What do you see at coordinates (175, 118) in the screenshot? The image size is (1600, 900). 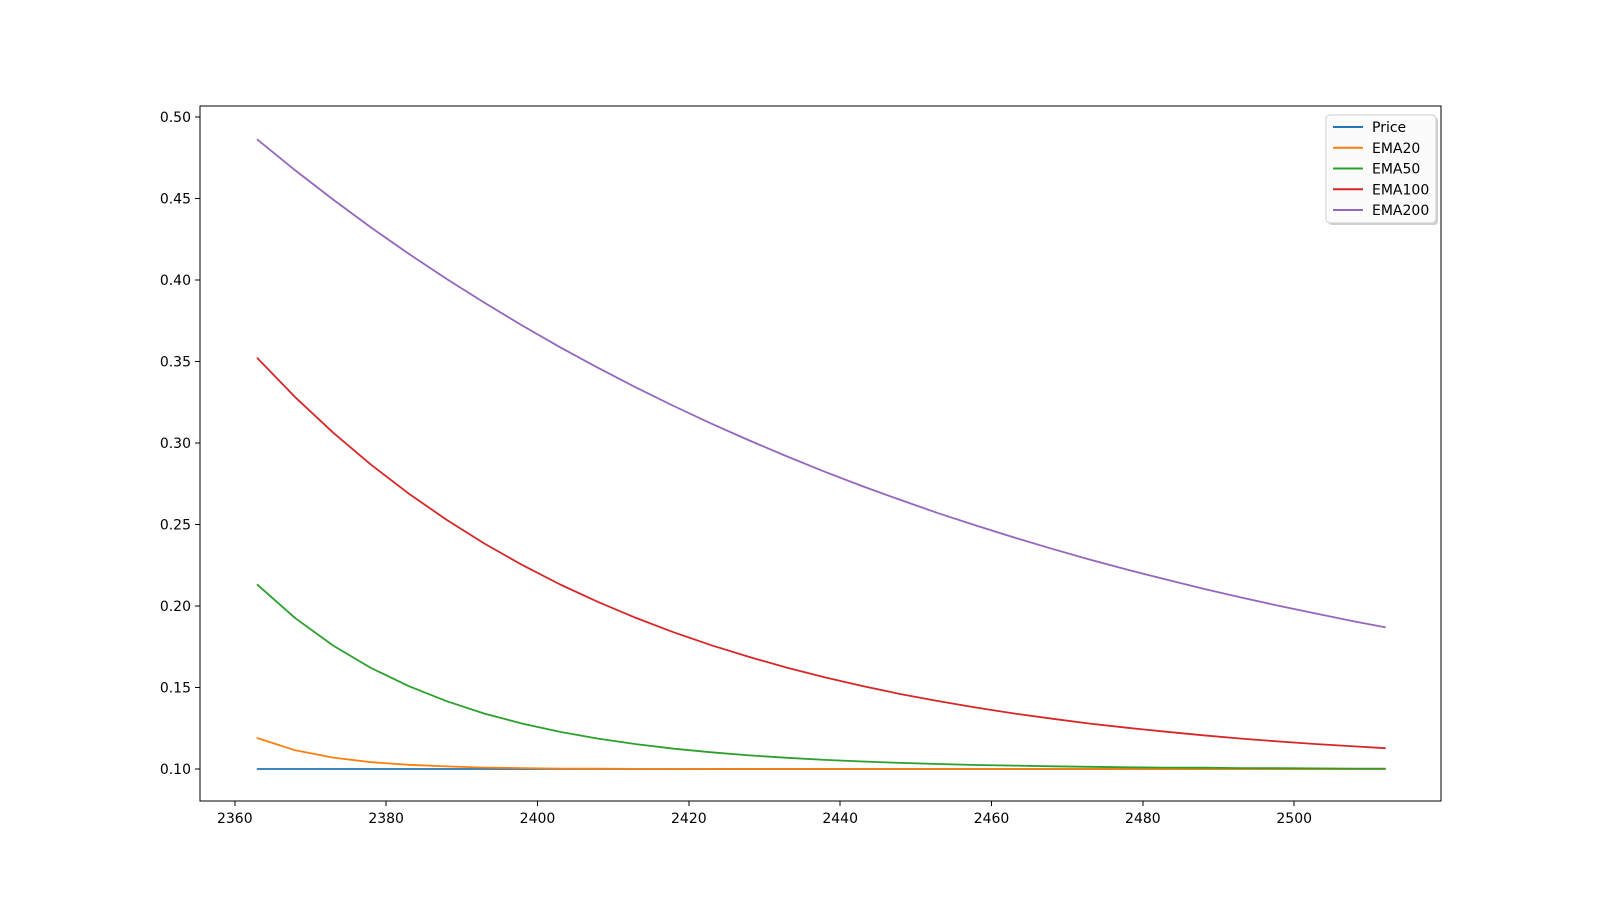 I see `y-tick-label: 0.50` at bounding box center [175, 118].